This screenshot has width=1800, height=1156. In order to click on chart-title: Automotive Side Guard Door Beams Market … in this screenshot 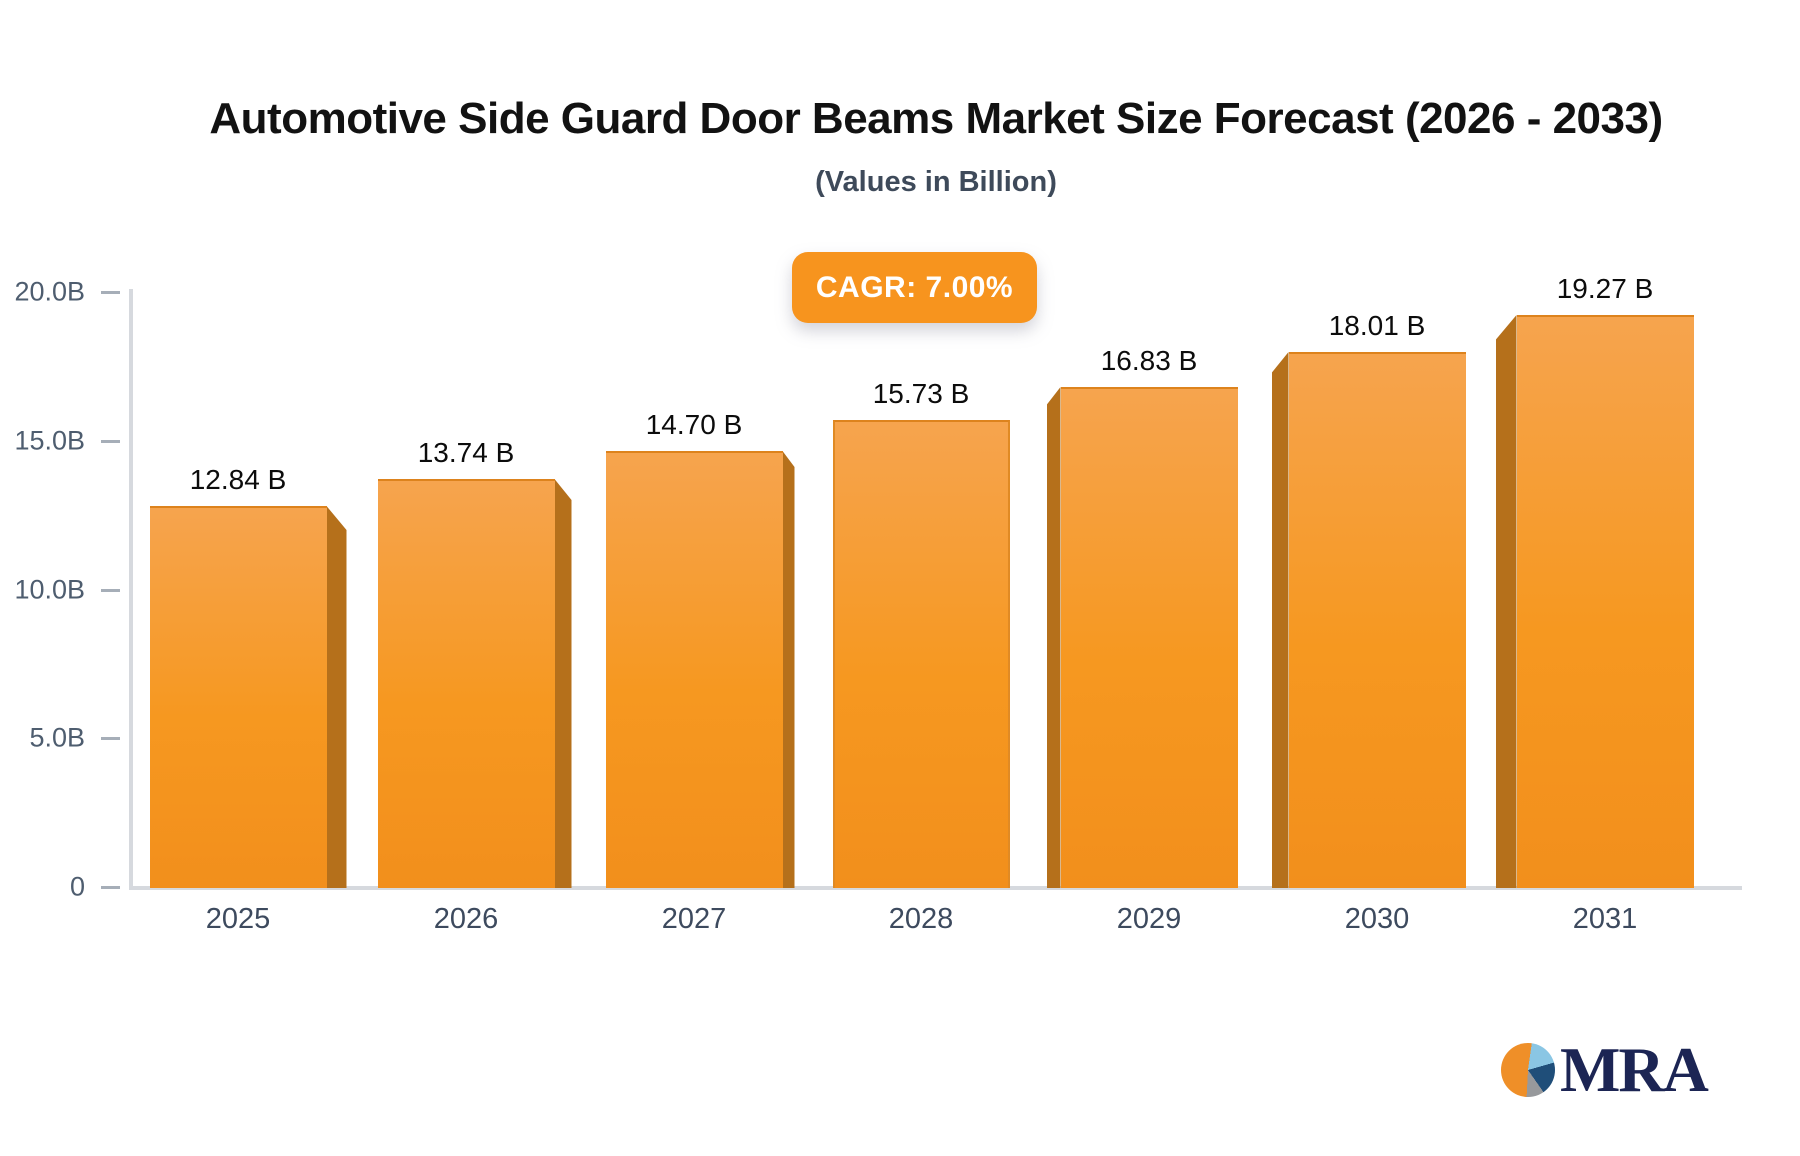, I will do `click(936, 118)`.